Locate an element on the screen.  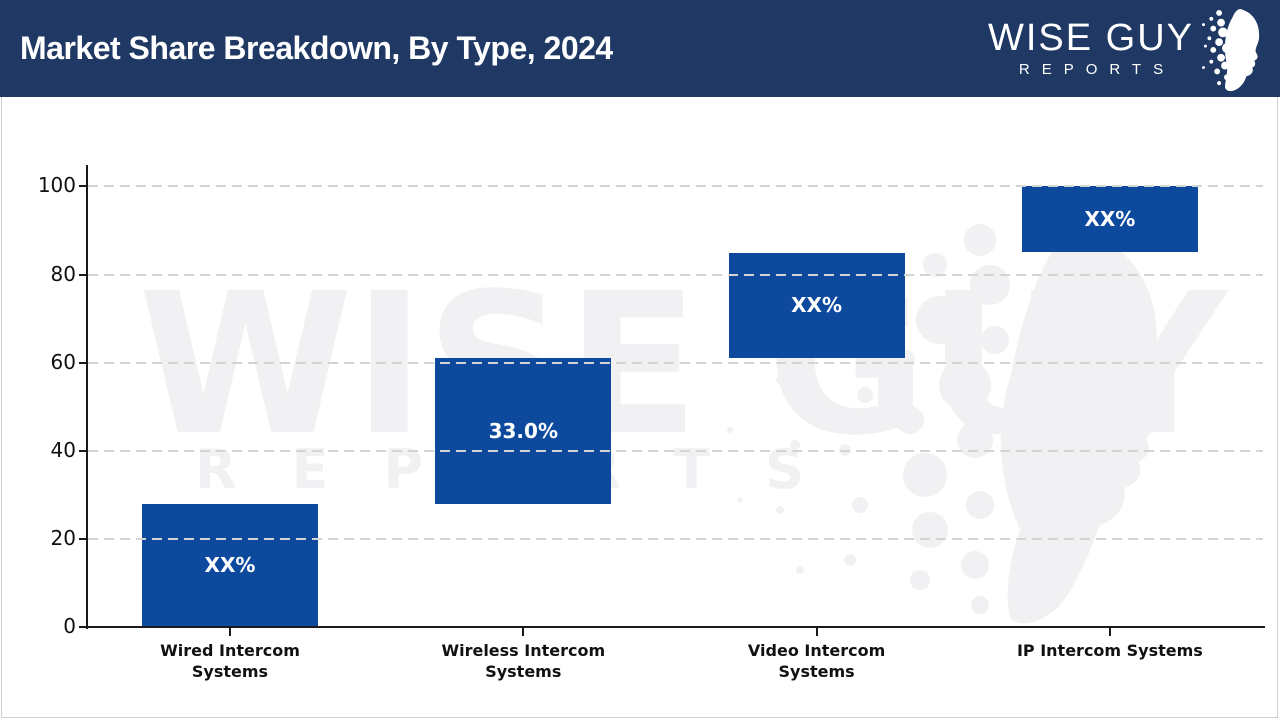
bar-ip-intercom-systems: XX% is located at coordinates (1109, 219).